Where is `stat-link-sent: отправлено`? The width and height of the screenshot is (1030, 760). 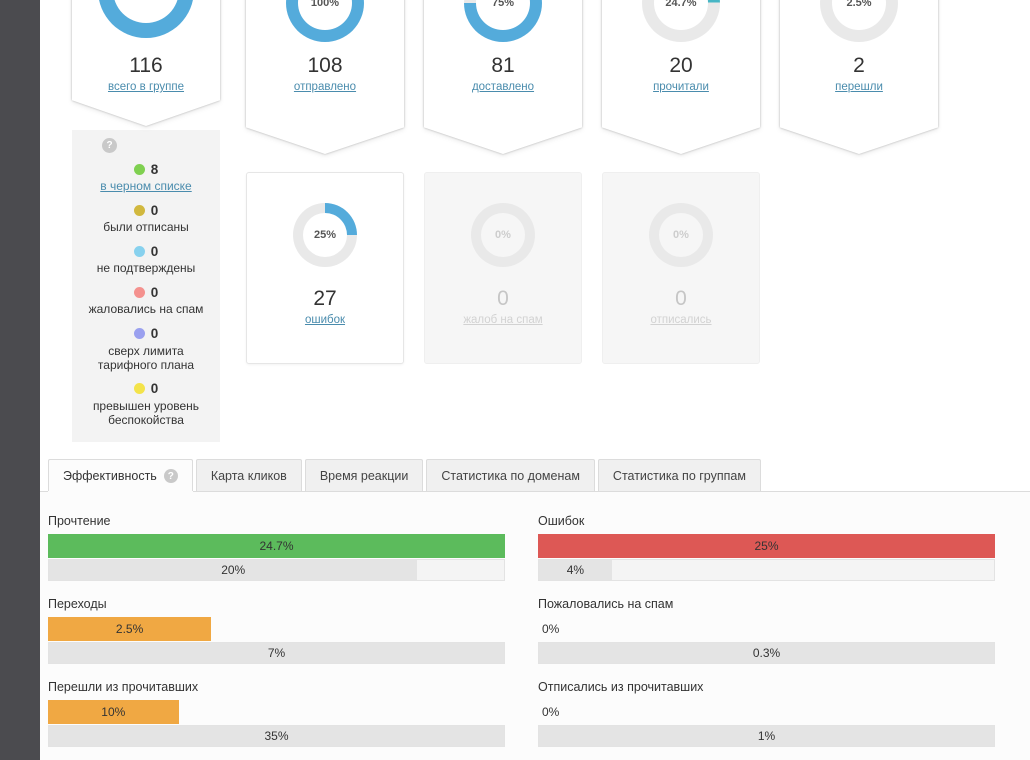
stat-link-sent: отправлено is located at coordinates (325, 87).